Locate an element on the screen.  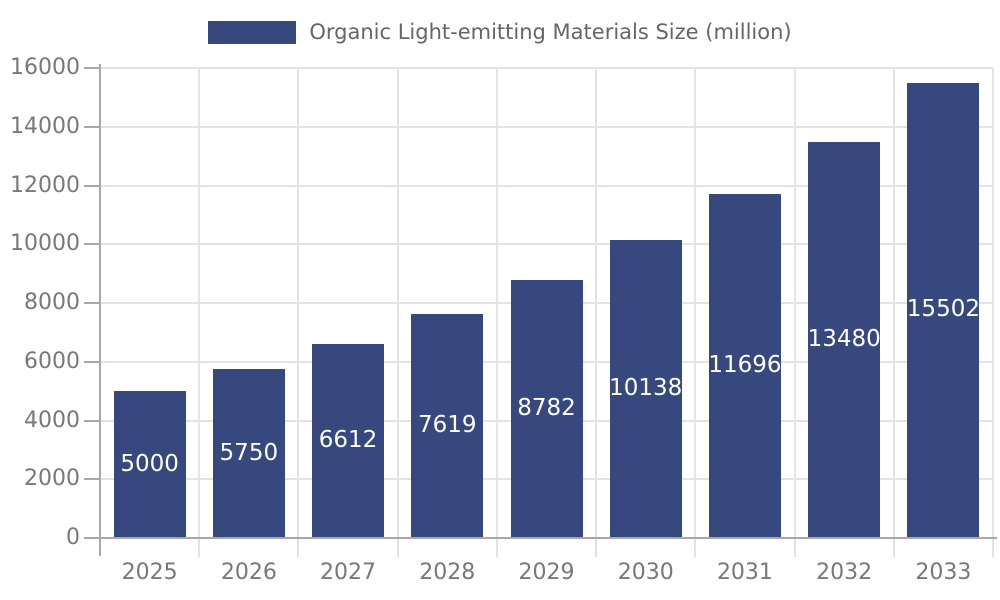
y-axis-label: 6000 is located at coordinates (52, 361).